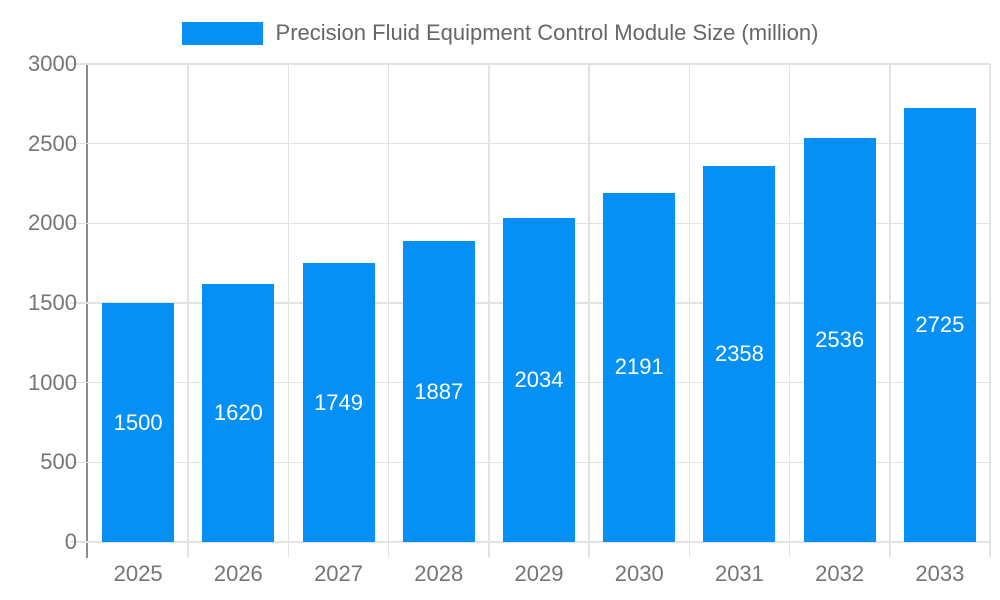 This screenshot has width=1000, height=600. Describe the element at coordinates (222, 33) in the screenshot. I see `legend-color-swatch-icon` at that location.